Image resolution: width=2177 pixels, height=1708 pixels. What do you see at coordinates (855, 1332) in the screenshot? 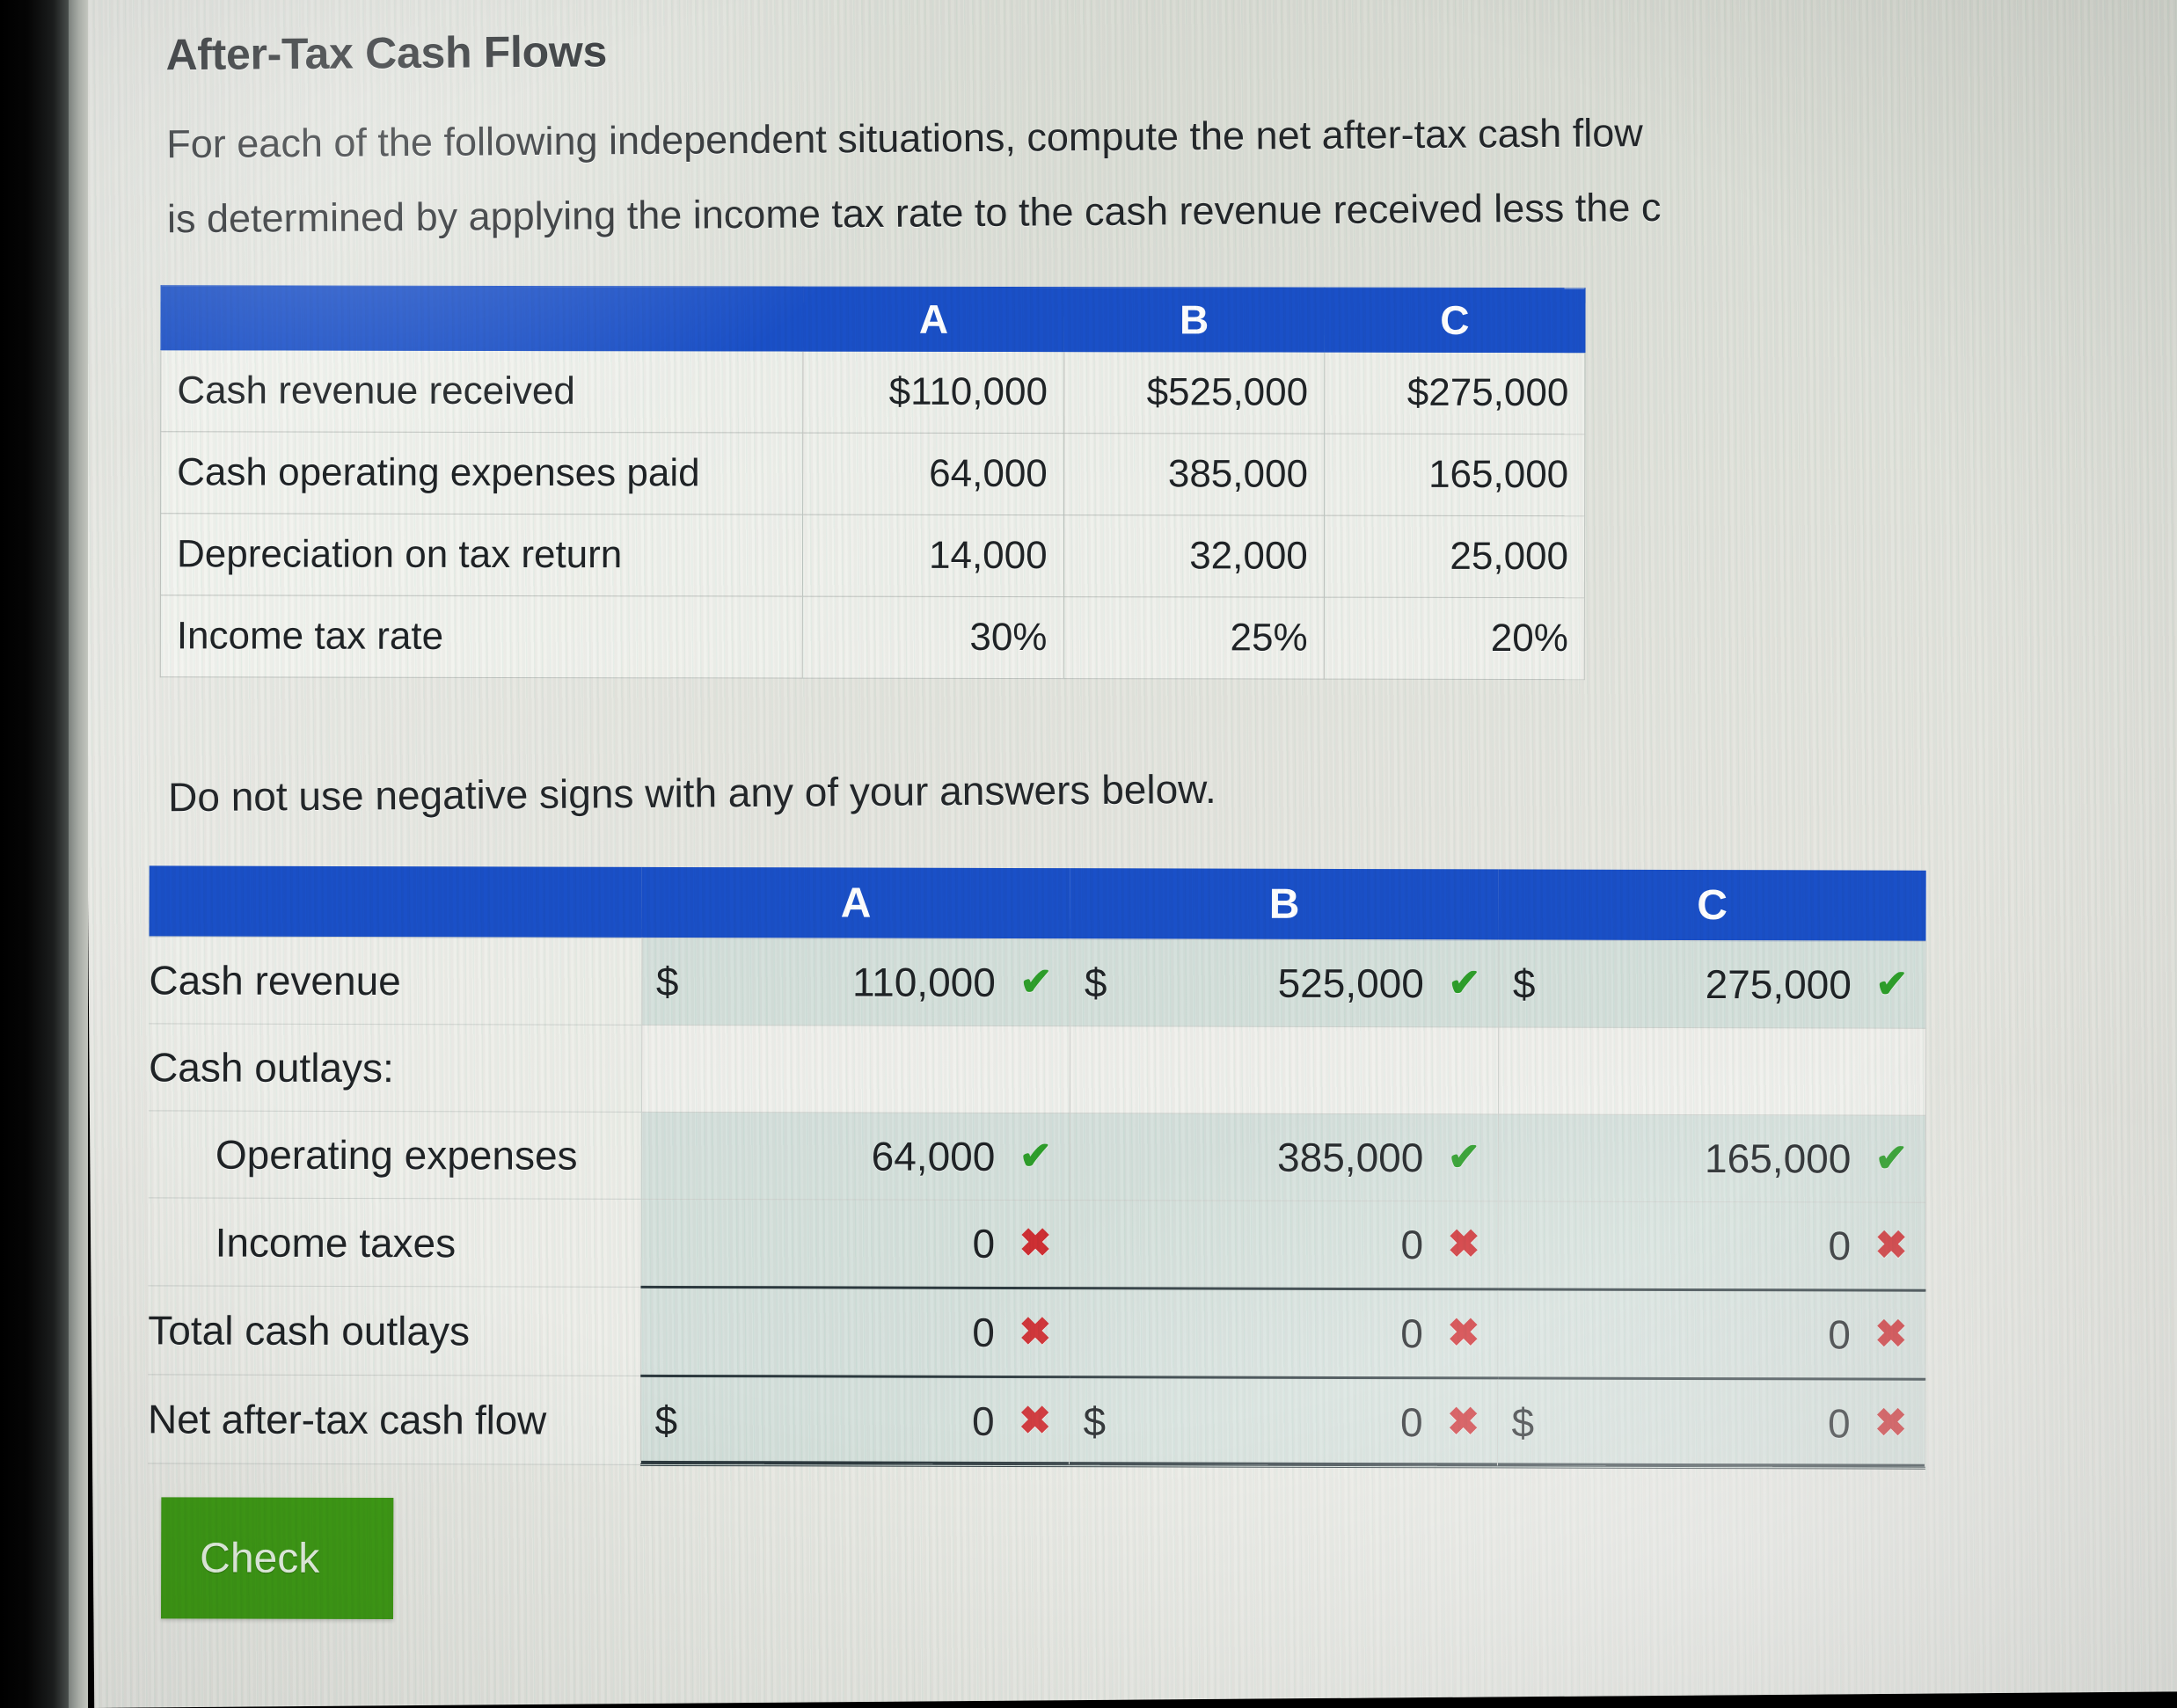
I see `answer-cell-total-cash-outlays-a: 0 ✖` at bounding box center [855, 1332].